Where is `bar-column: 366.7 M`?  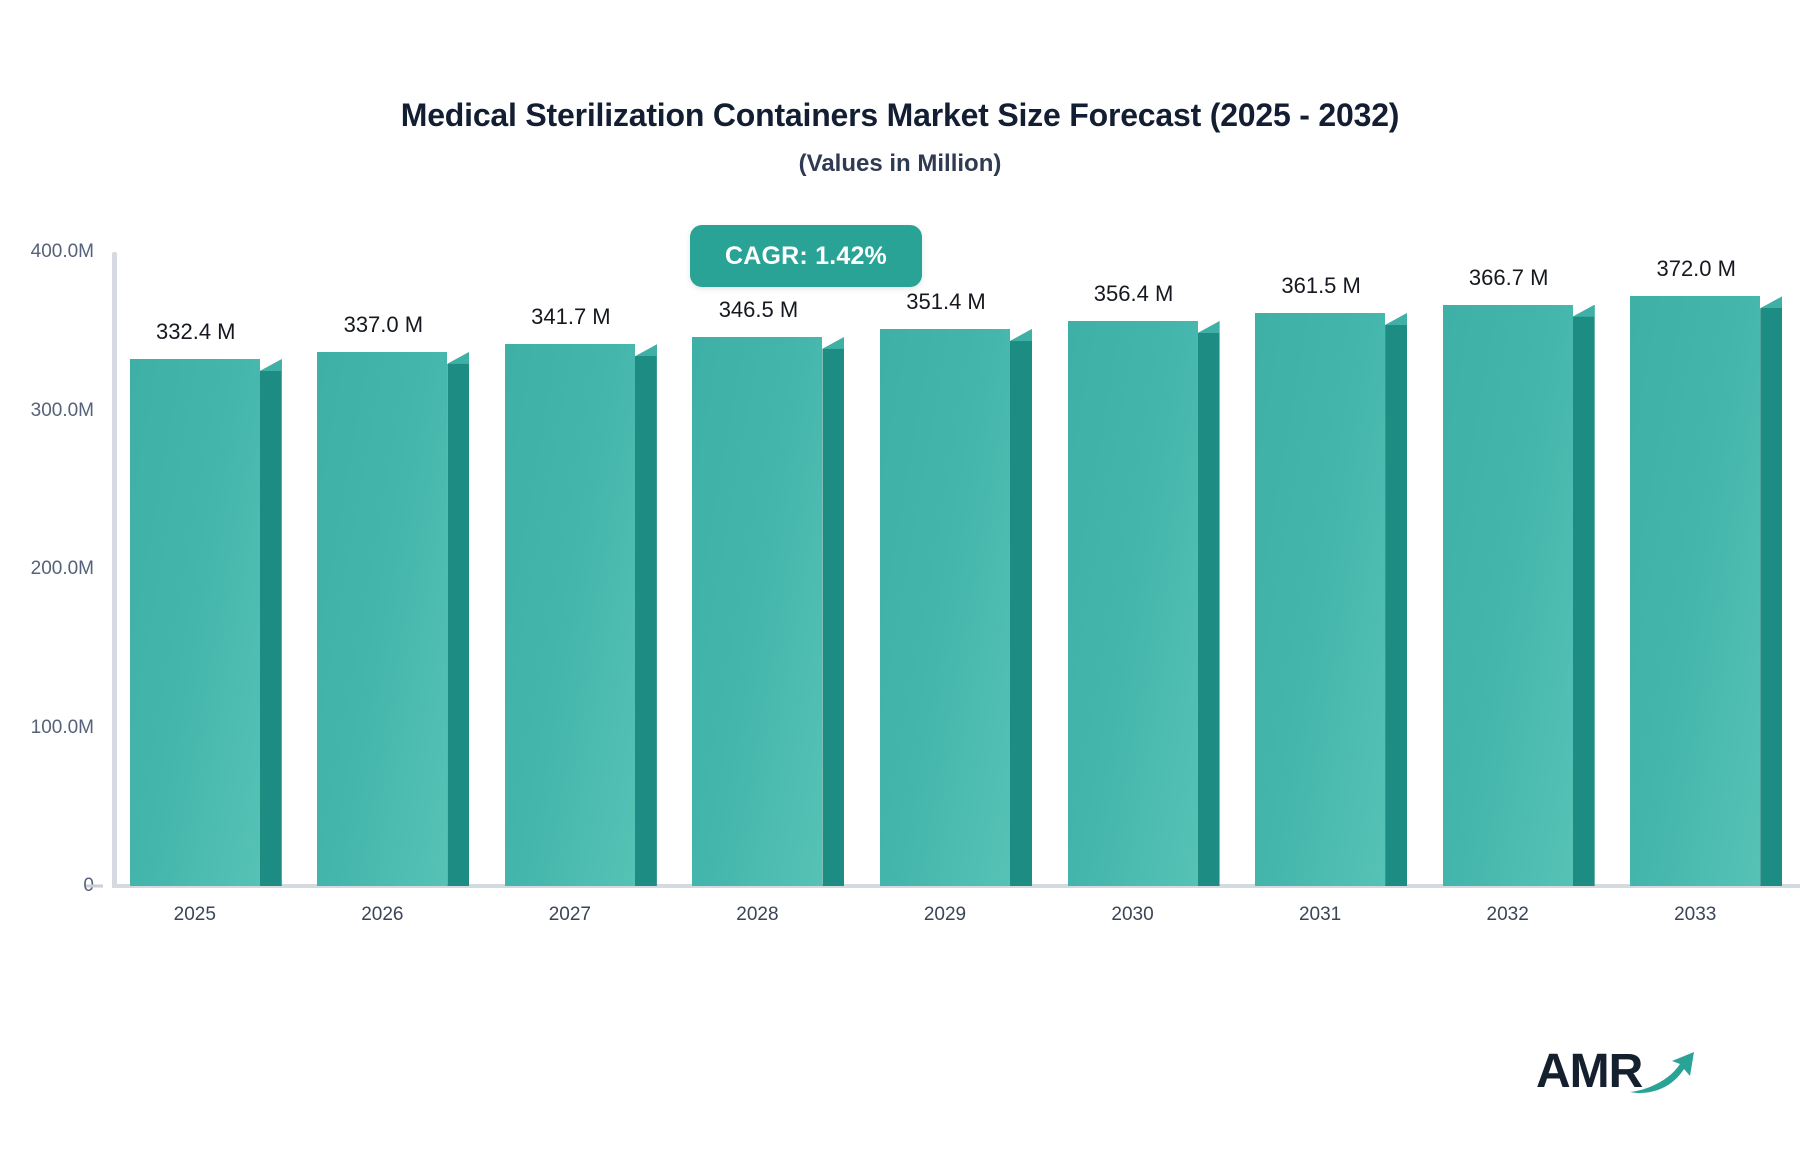
bar-column: 366.7 M is located at coordinates (1518, 569).